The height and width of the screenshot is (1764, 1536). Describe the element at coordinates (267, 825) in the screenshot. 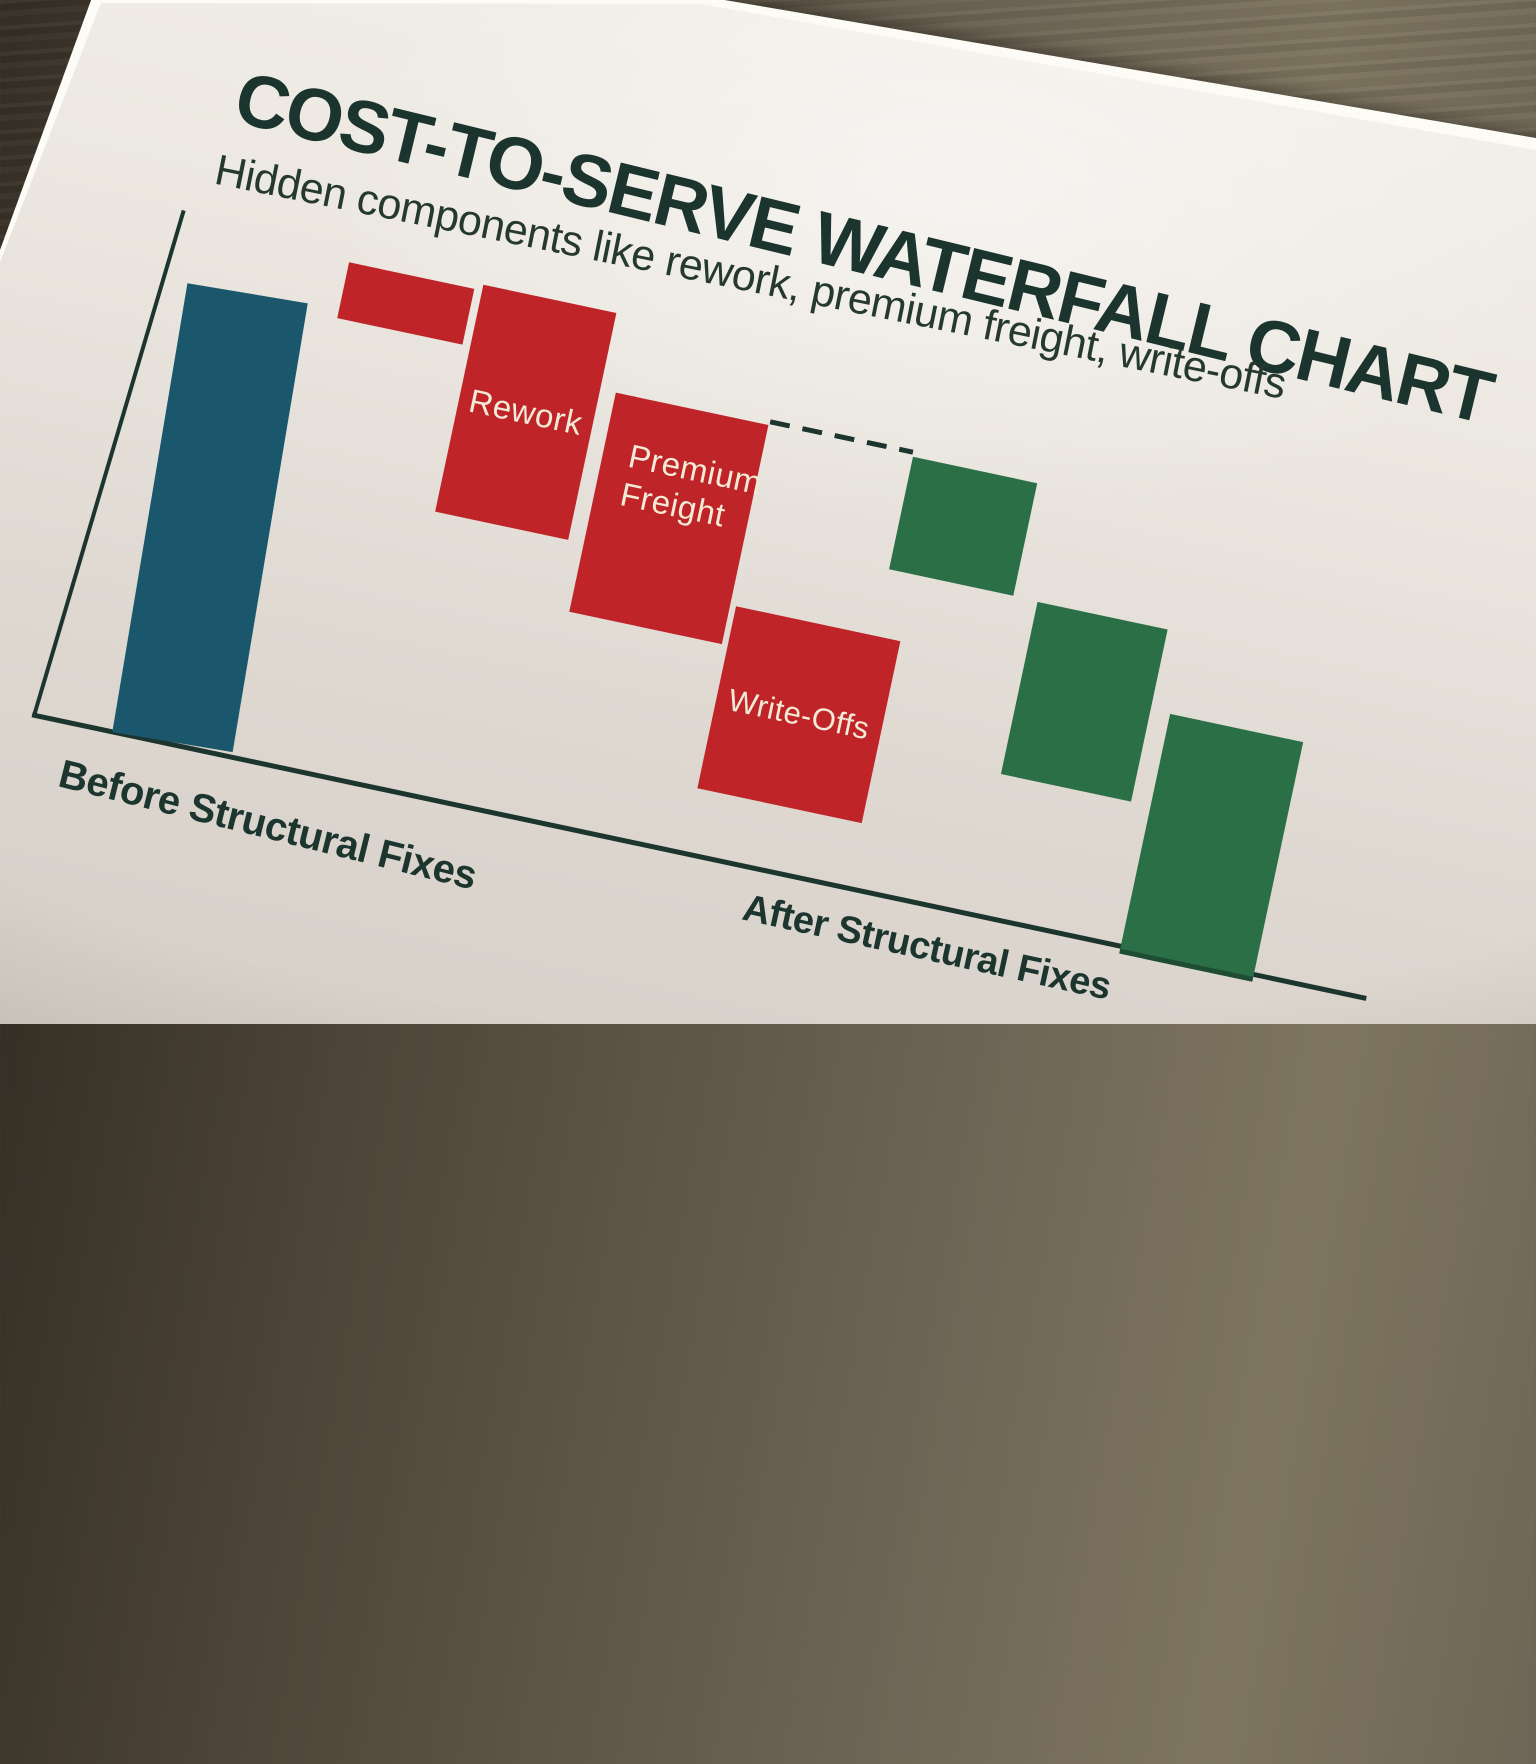

I see `x-axis-label-before: Before Structural Fixes` at that location.